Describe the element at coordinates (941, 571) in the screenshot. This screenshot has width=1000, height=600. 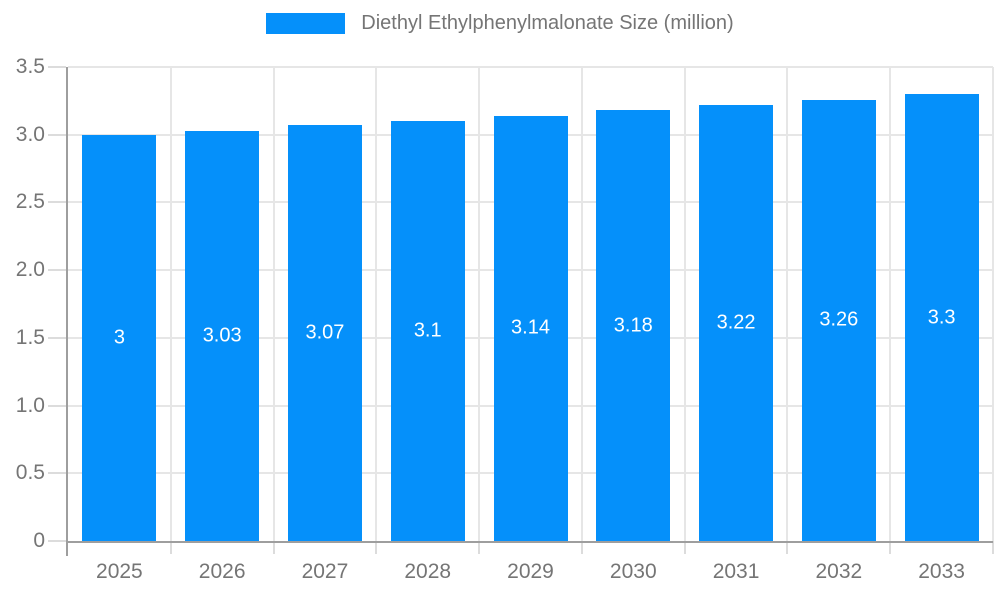
I see `x-axis-label: 2033` at that location.